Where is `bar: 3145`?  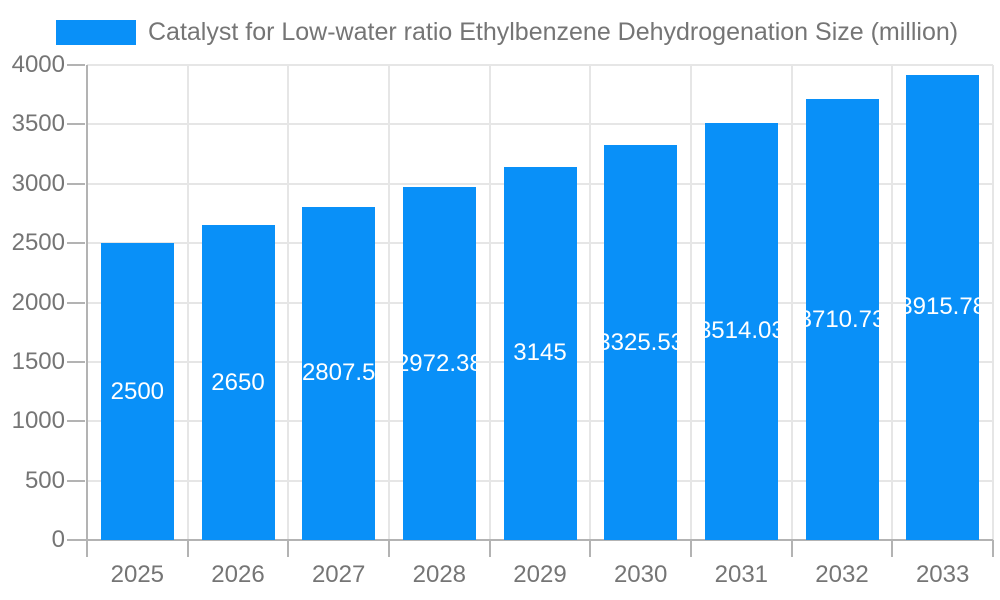
bar: 3145 is located at coordinates (540, 353).